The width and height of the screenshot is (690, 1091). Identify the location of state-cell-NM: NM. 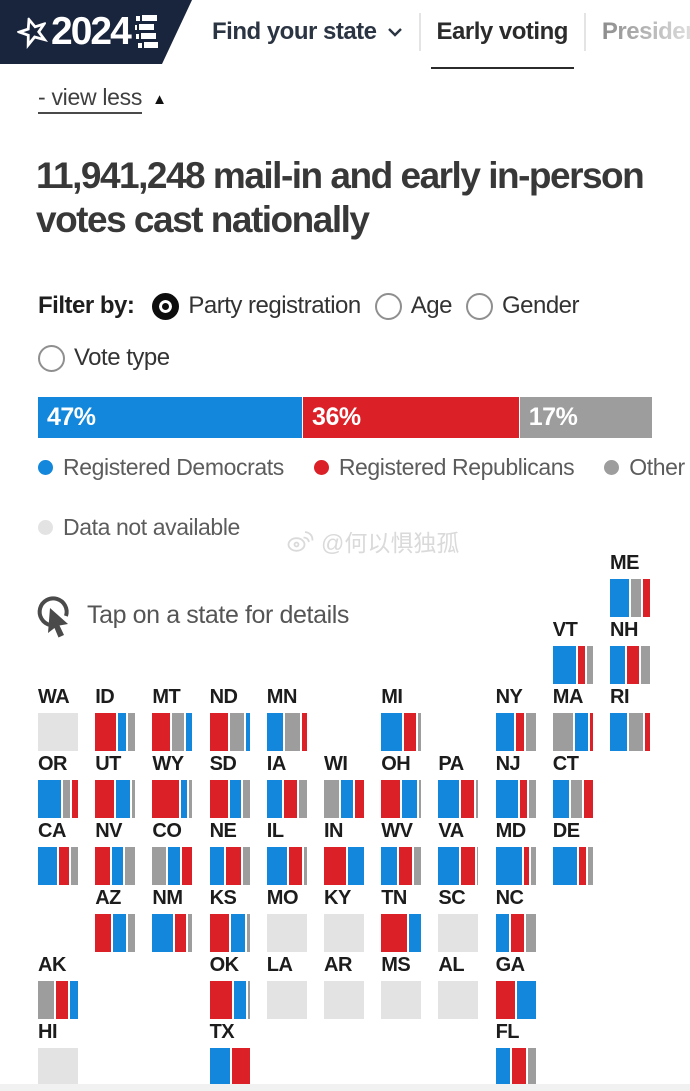
(175, 919).